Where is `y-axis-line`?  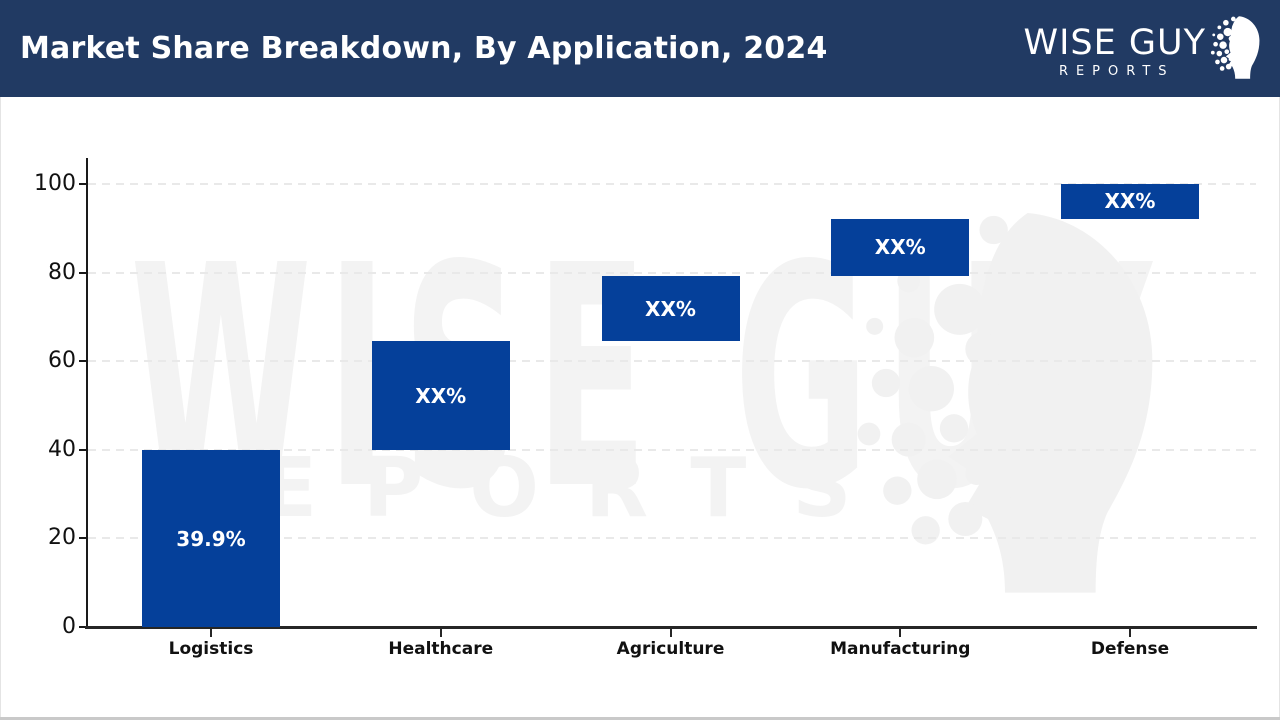
y-axis-line is located at coordinates (87, 393).